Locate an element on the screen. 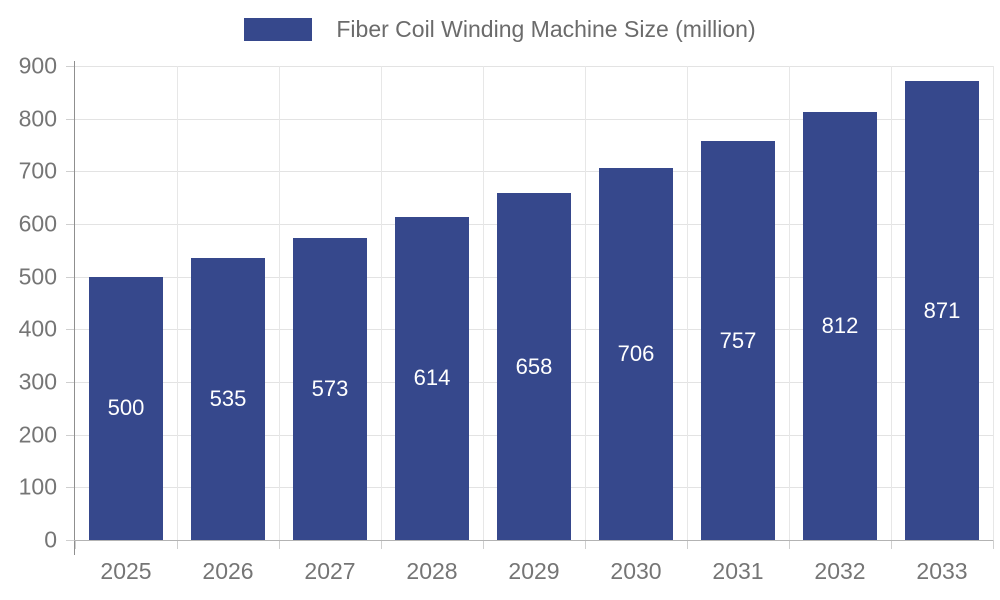 This screenshot has height=600, width=1000. x-axis-line is located at coordinates (533, 540).